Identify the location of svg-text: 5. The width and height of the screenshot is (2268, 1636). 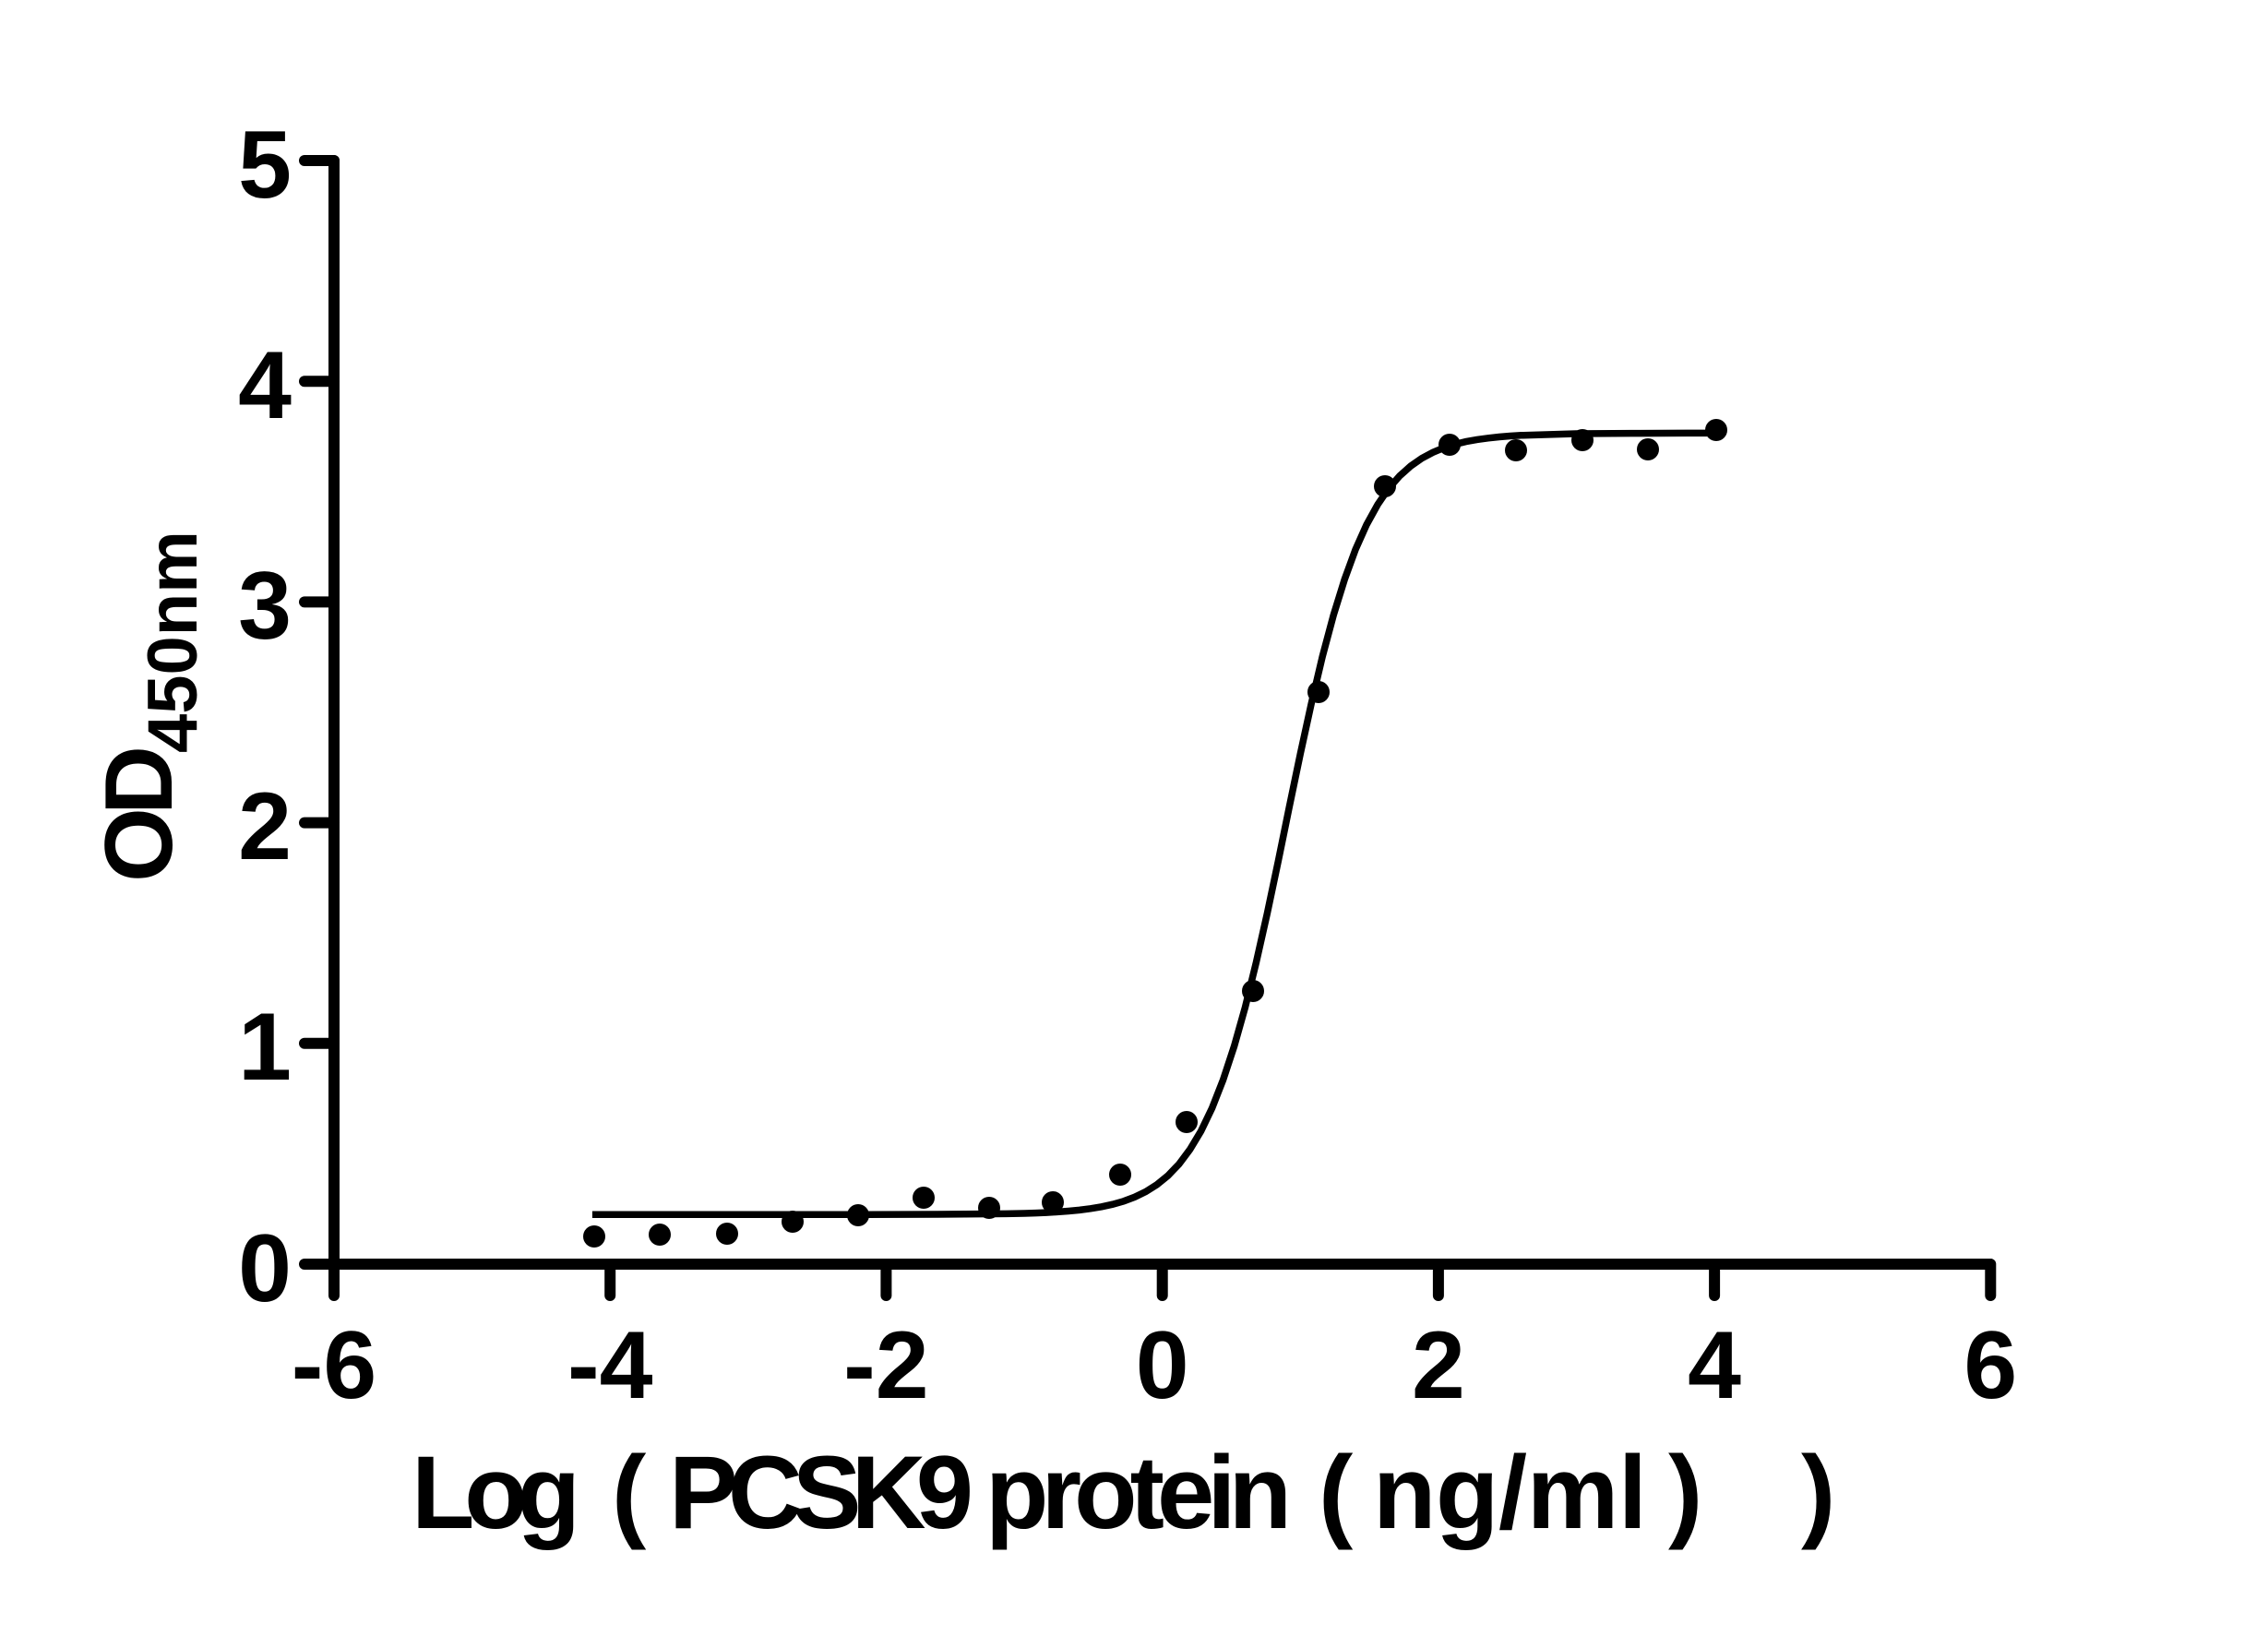
(265, 165).